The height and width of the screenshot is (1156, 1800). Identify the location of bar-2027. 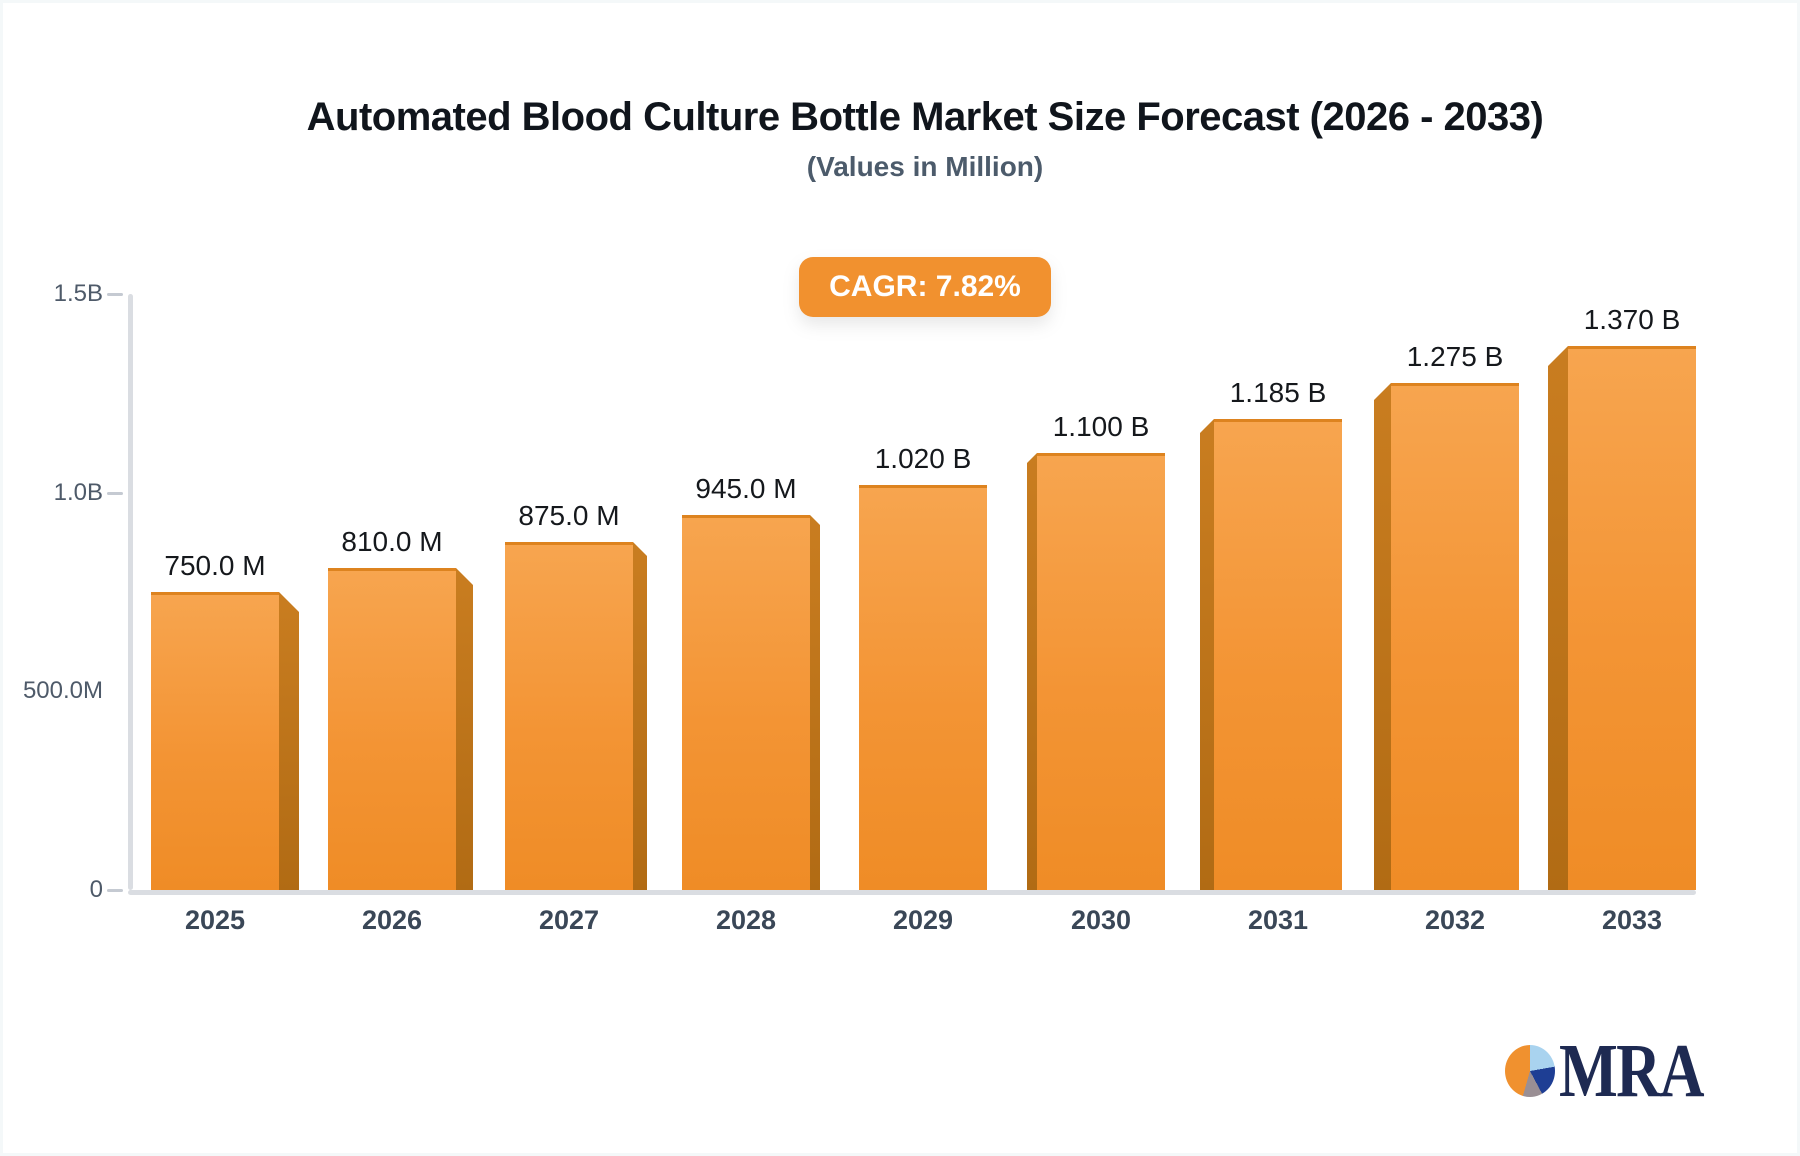
(569, 716).